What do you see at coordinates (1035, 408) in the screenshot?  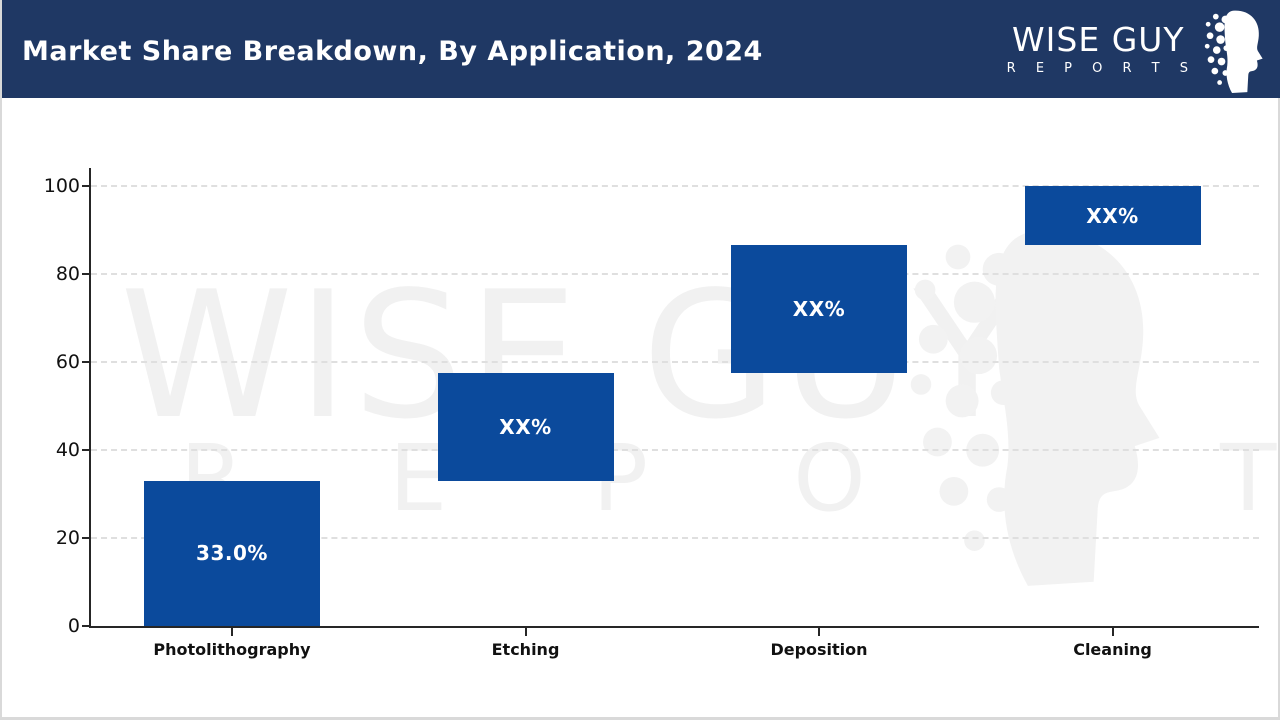 I see `watermark-face-icon` at bounding box center [1035, 408].